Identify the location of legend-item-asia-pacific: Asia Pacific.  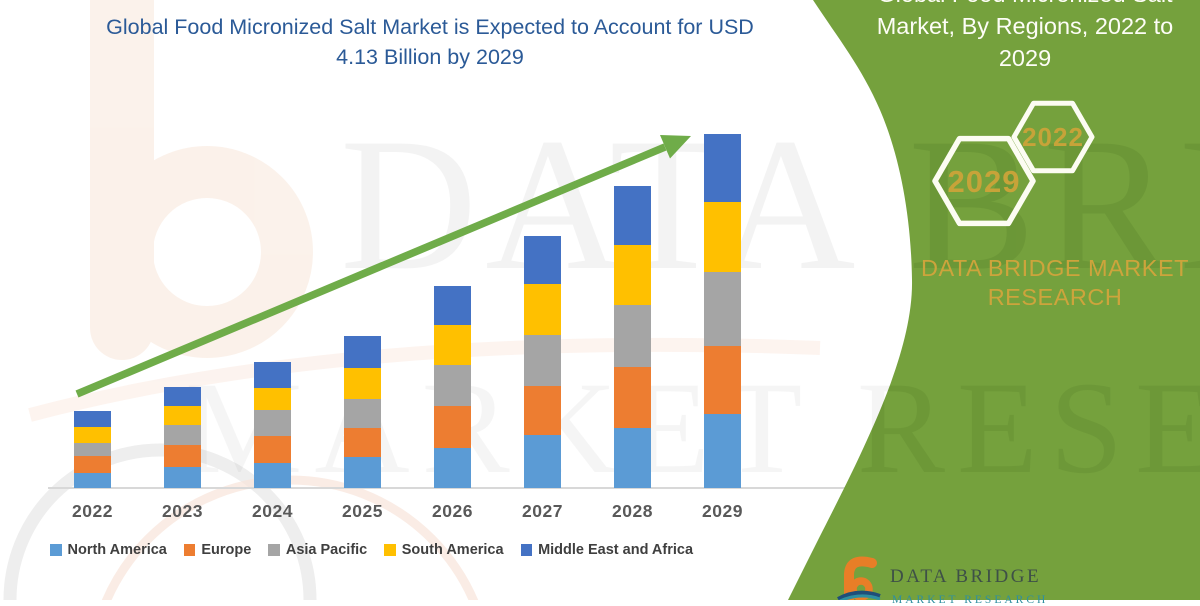
(317, 550).